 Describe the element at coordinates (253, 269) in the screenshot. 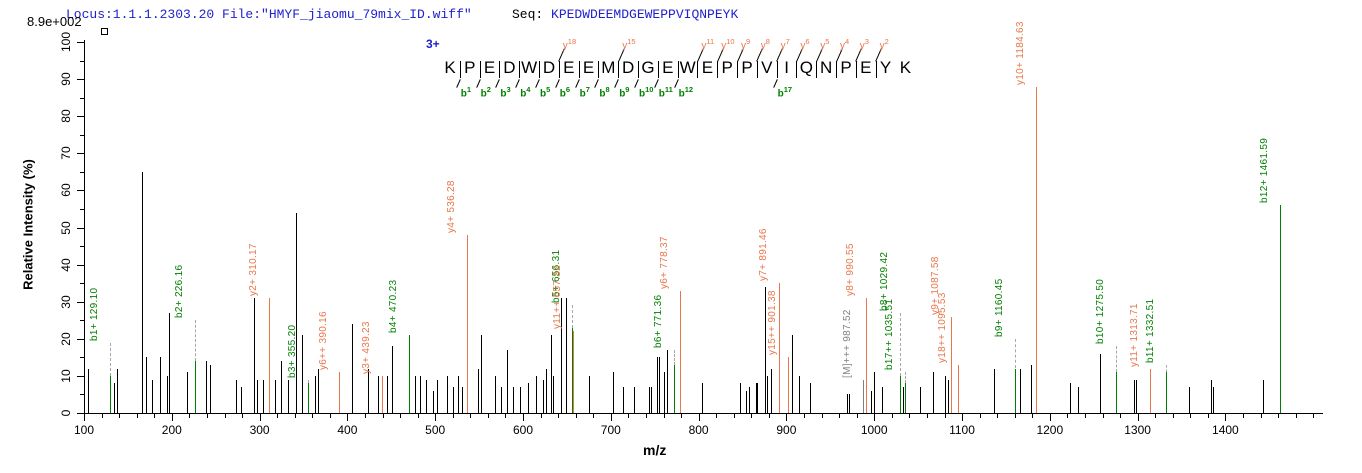

I see `peak-label: y2+ 310.17` at that location.